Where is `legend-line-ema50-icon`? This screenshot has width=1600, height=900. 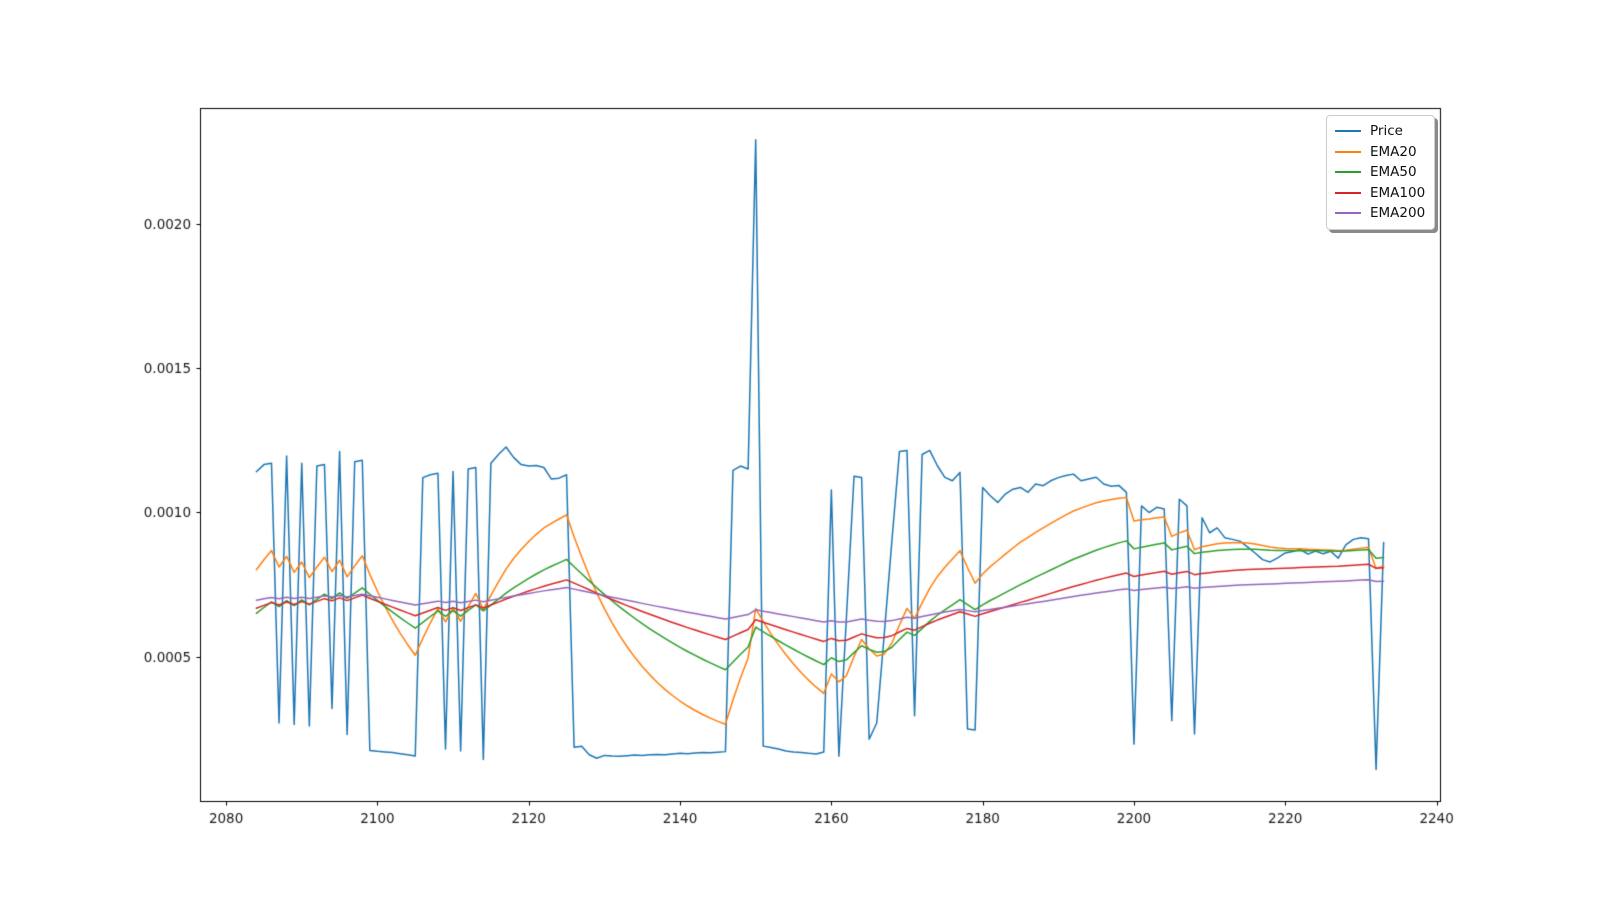 legend-line-ema50-icon is located at coordinates (1348, 172).